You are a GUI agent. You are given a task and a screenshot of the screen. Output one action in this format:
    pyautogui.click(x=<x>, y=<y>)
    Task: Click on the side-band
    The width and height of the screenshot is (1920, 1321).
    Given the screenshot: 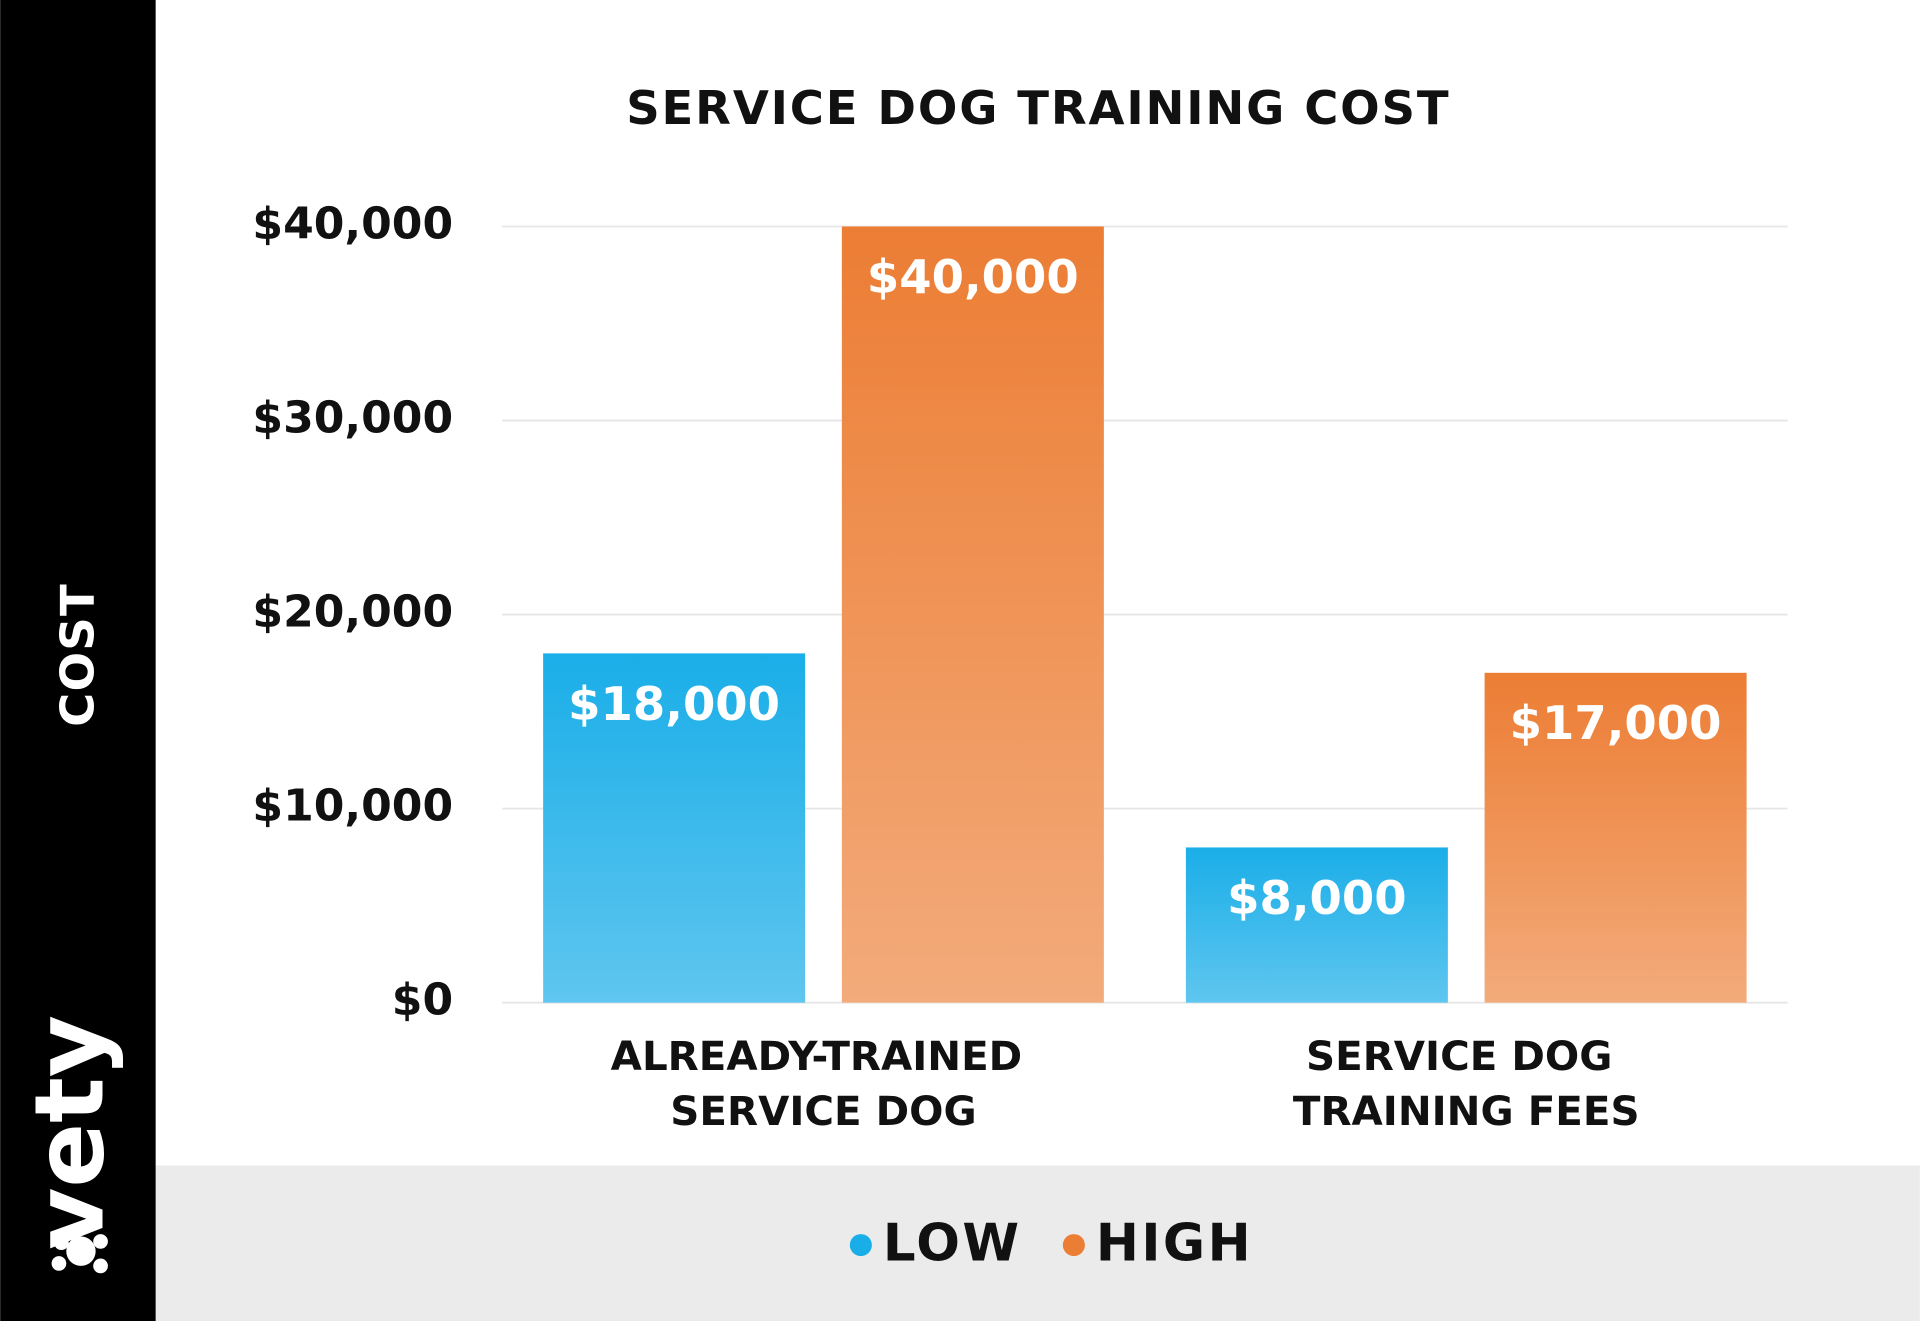 What is the action you would take?
    pyautogui.click(x=78, y=660)
    